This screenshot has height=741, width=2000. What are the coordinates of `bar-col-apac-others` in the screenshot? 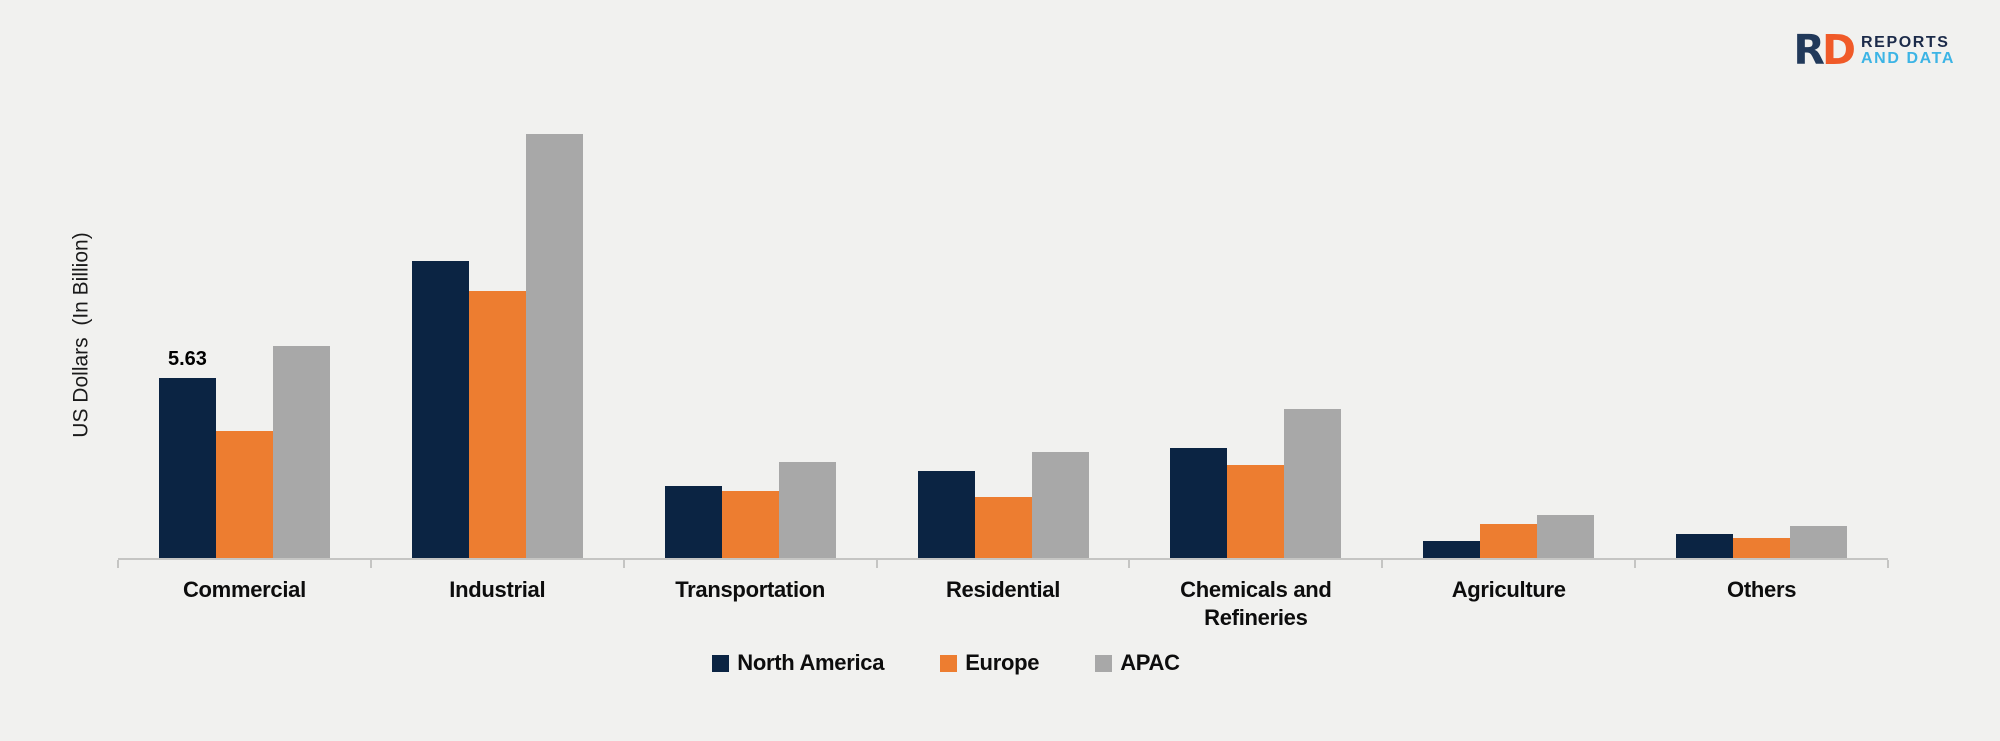 It's located at (1819, 542).